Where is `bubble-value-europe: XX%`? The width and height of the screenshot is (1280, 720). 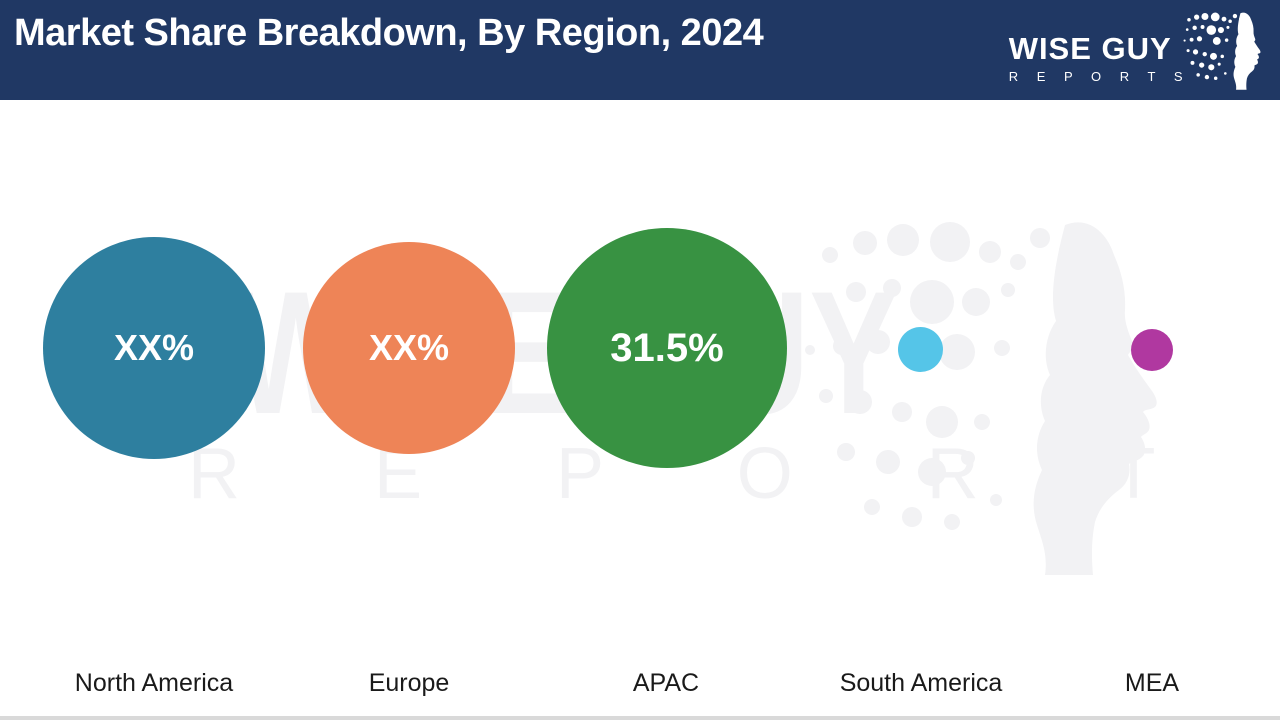 bubble-value-europe: XX% is located at coordinates (409, 347).